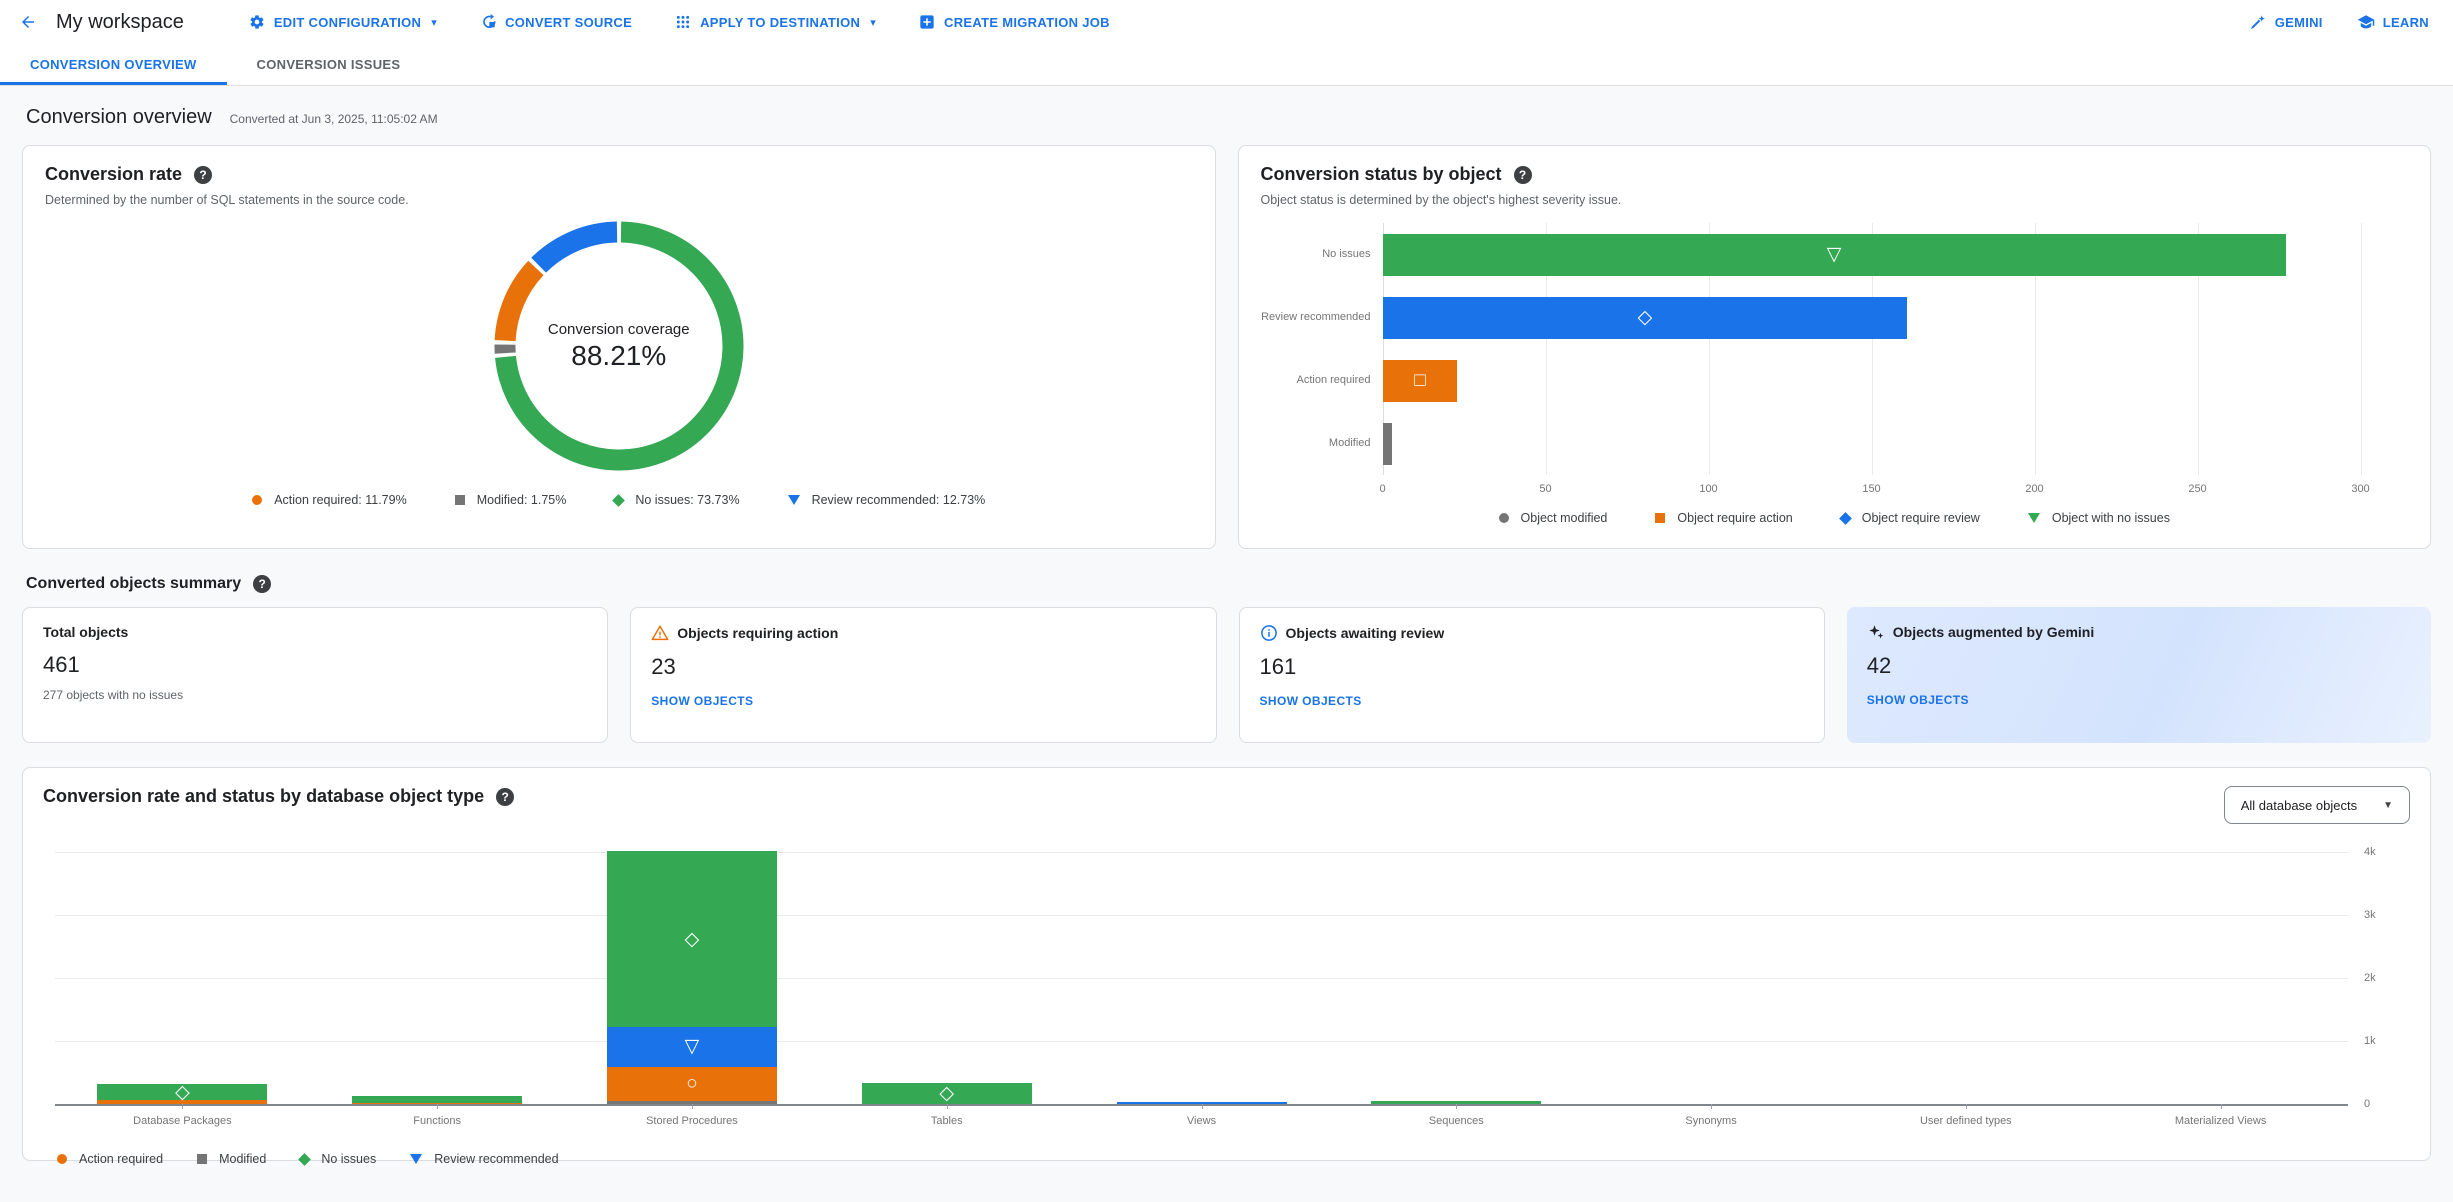 The image size is (2453, 1202). What do you see at coordinates (121, 1159) in the screenshot?
I see `legend-label: Action required` at bounding box center [121, 1159].